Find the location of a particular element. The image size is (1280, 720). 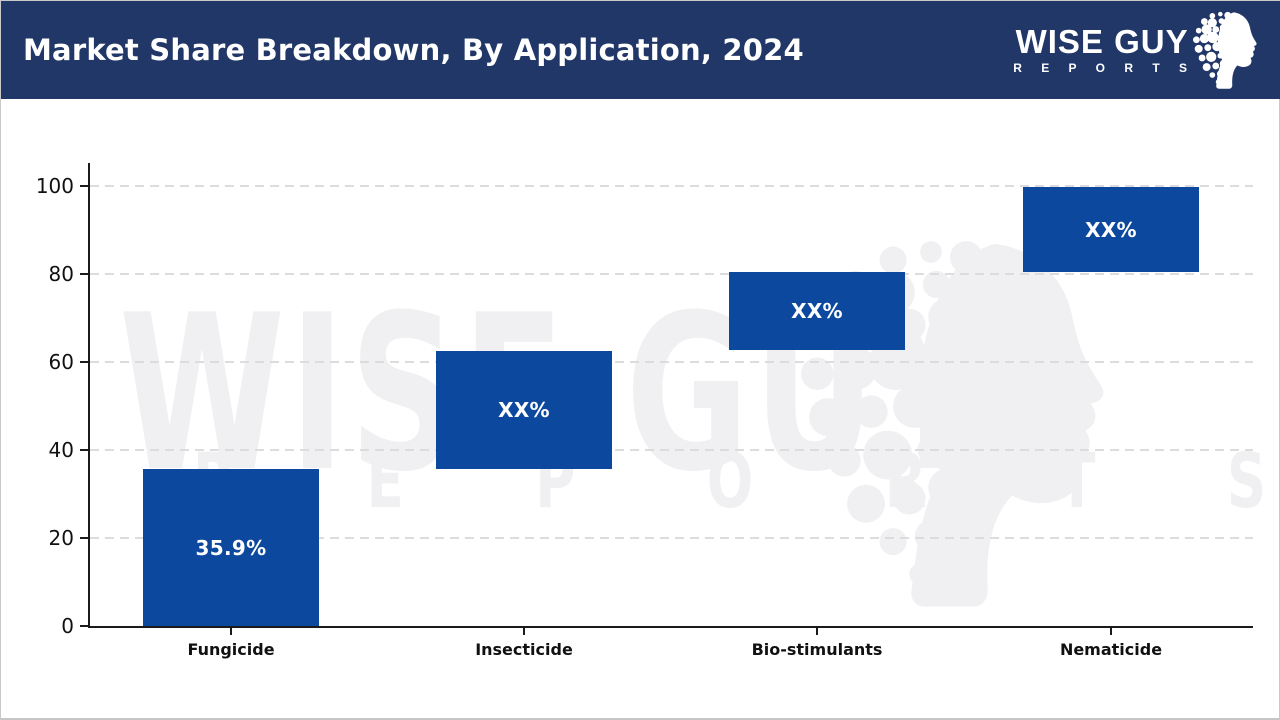

x-axis-label-fungicide: Fungicide is located at coordinates (231, 649).